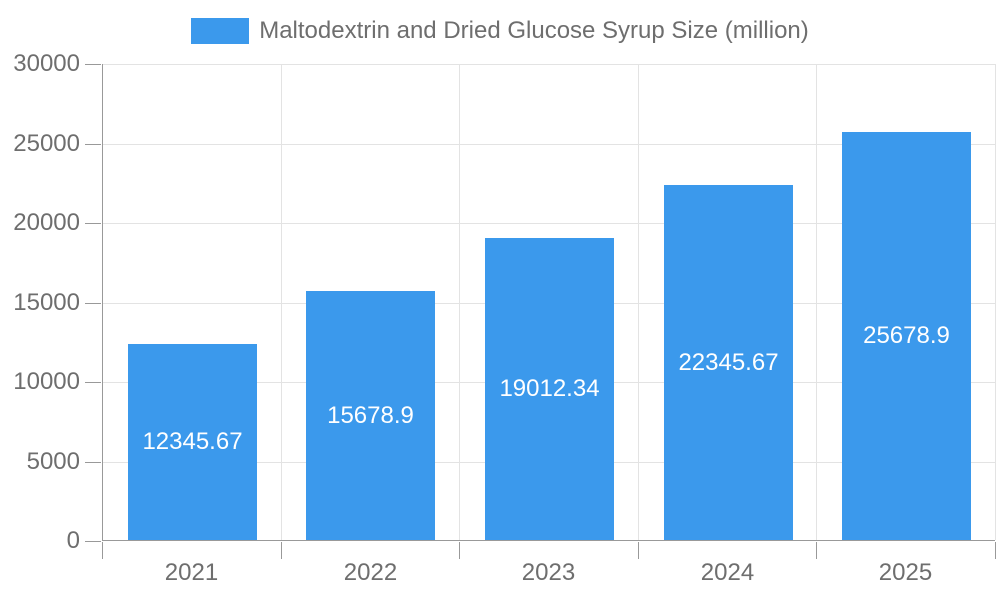 The image size is (1000, 600). I want to click on bar-value-label: 19012.34, so click(549, 388).